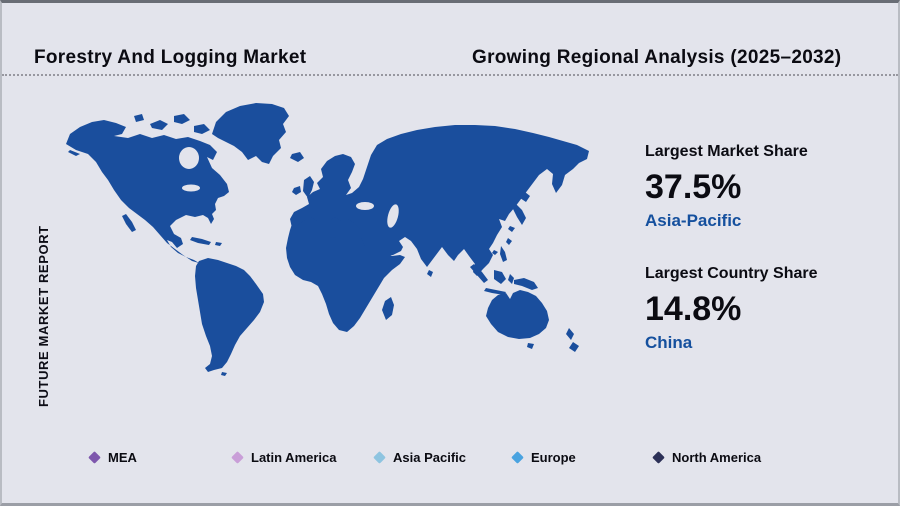  I want to click on madagascar, so click(388, 308).